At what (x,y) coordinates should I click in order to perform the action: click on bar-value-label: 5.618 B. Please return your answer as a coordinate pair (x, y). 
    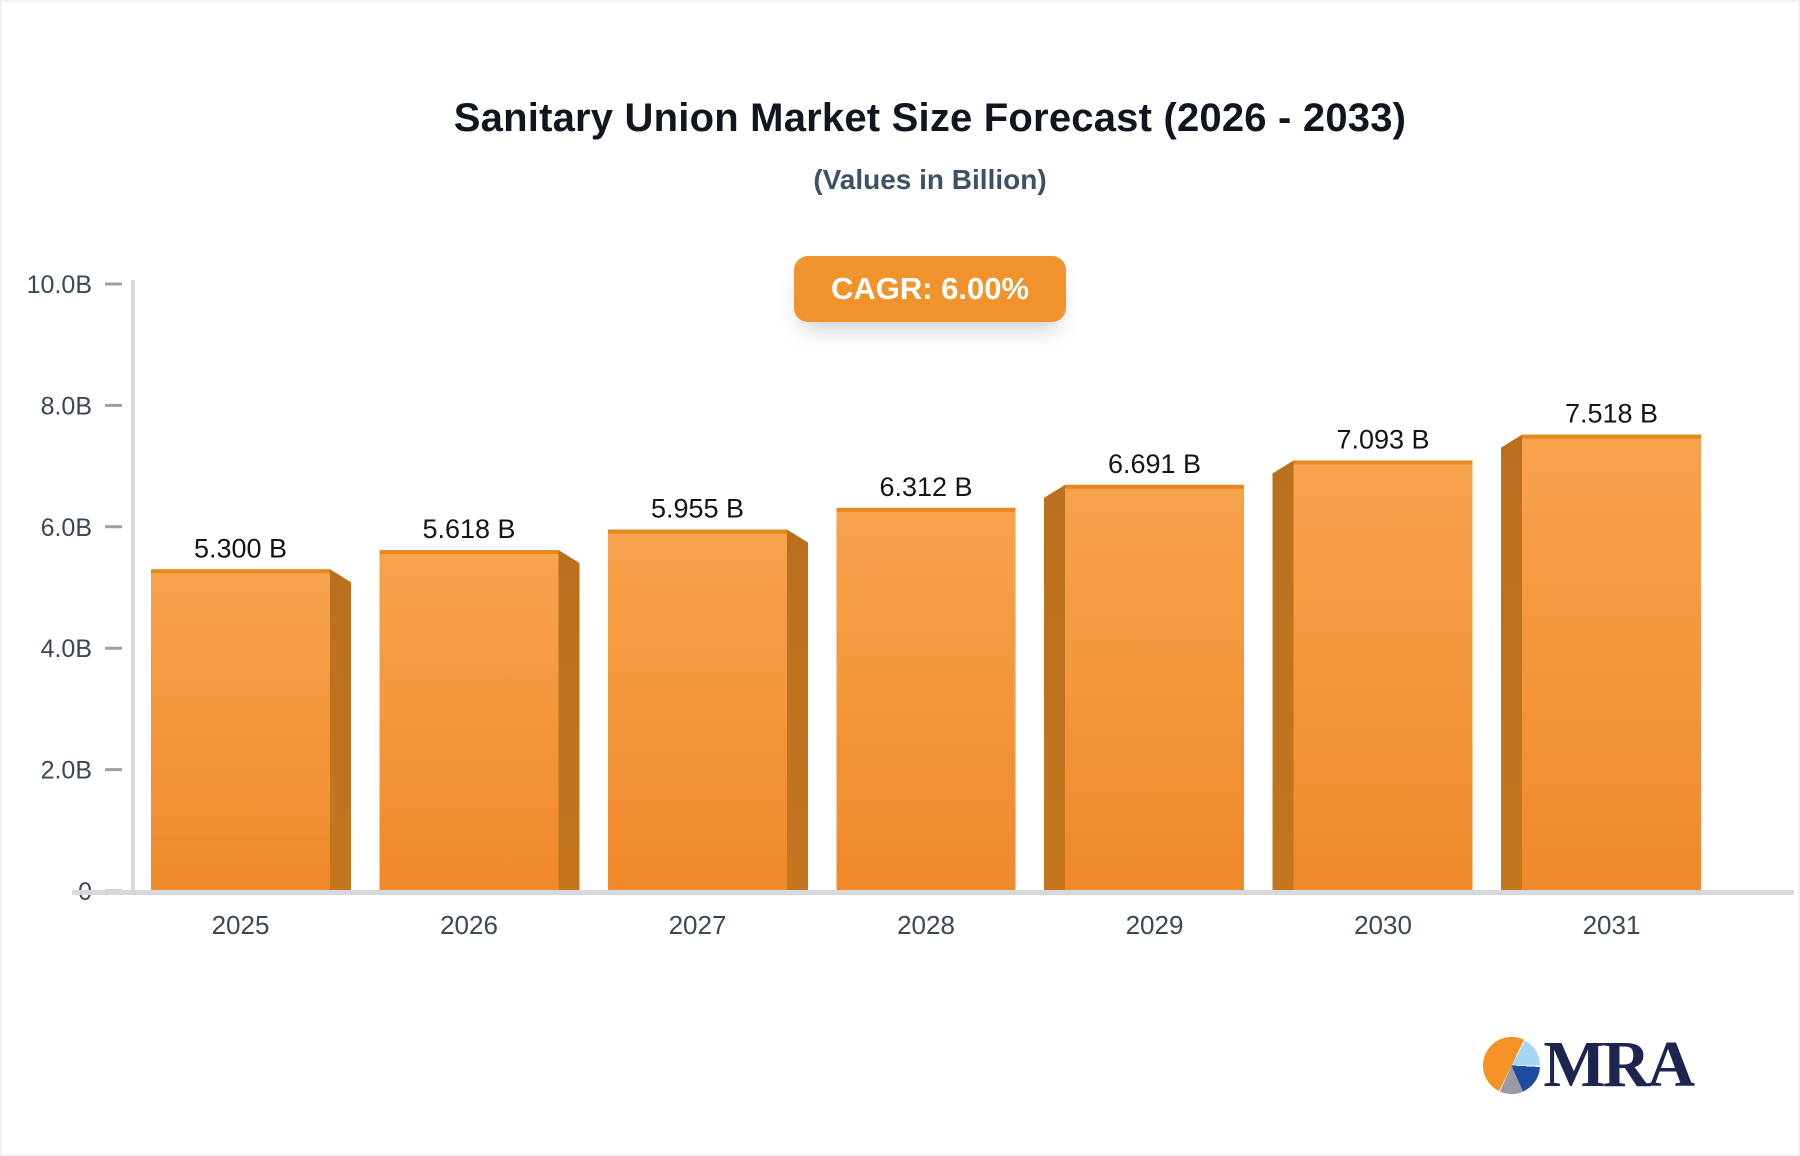
    Looking at the image, I should click on (468, 529).